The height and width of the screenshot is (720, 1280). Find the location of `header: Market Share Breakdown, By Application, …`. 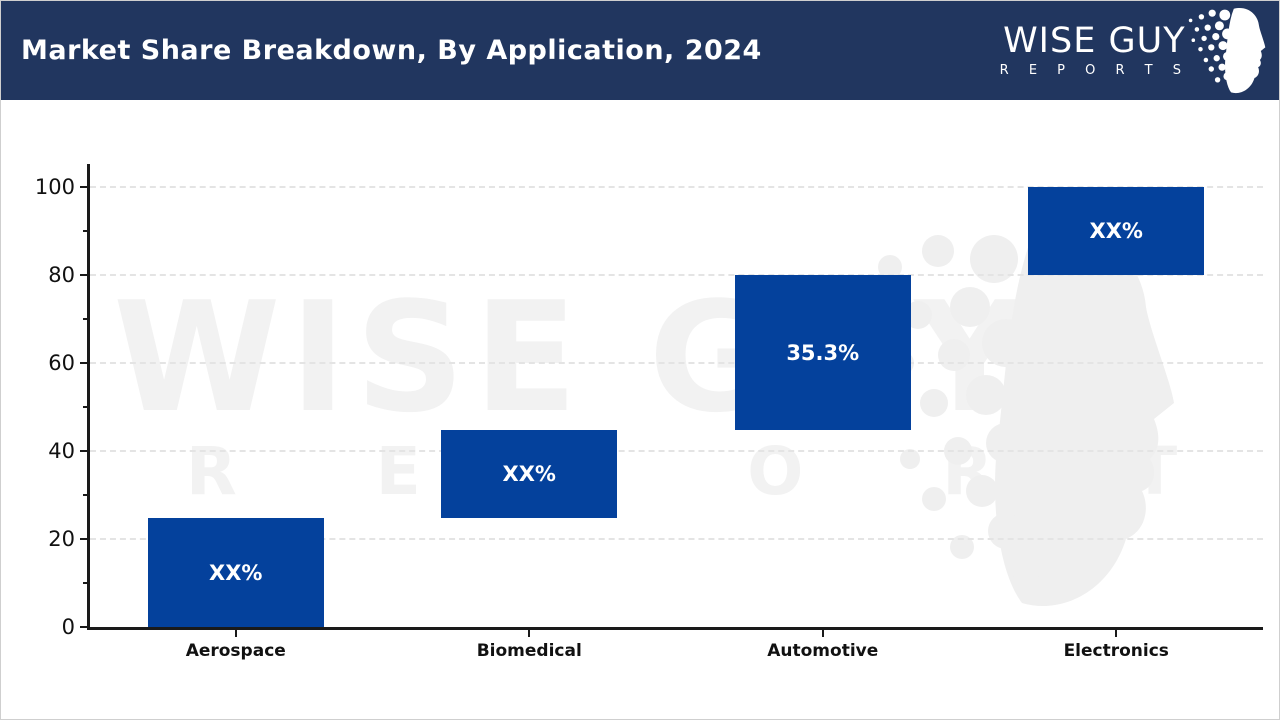

header: Market Share Breakdown, By Application, … is located at coordinates (640, 50).